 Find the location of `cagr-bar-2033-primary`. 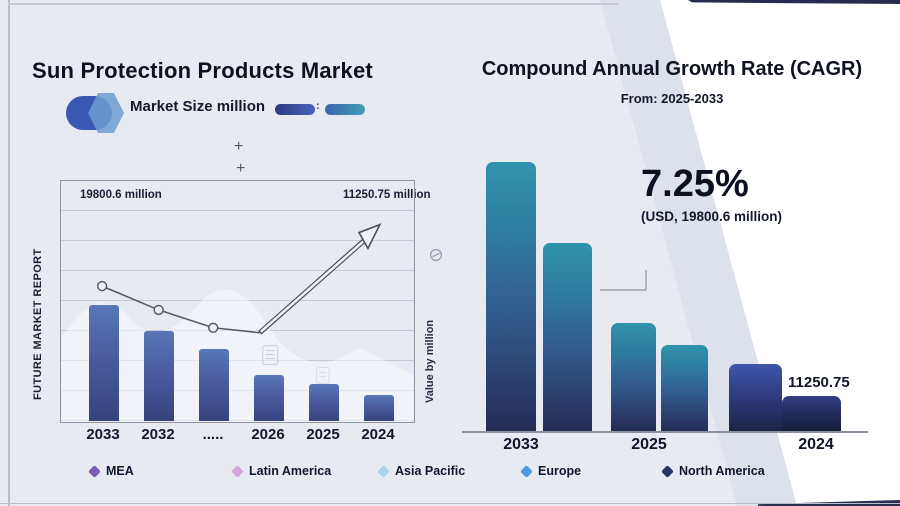

cagr-bar-2033-primary is located at coordinates (511, 296).